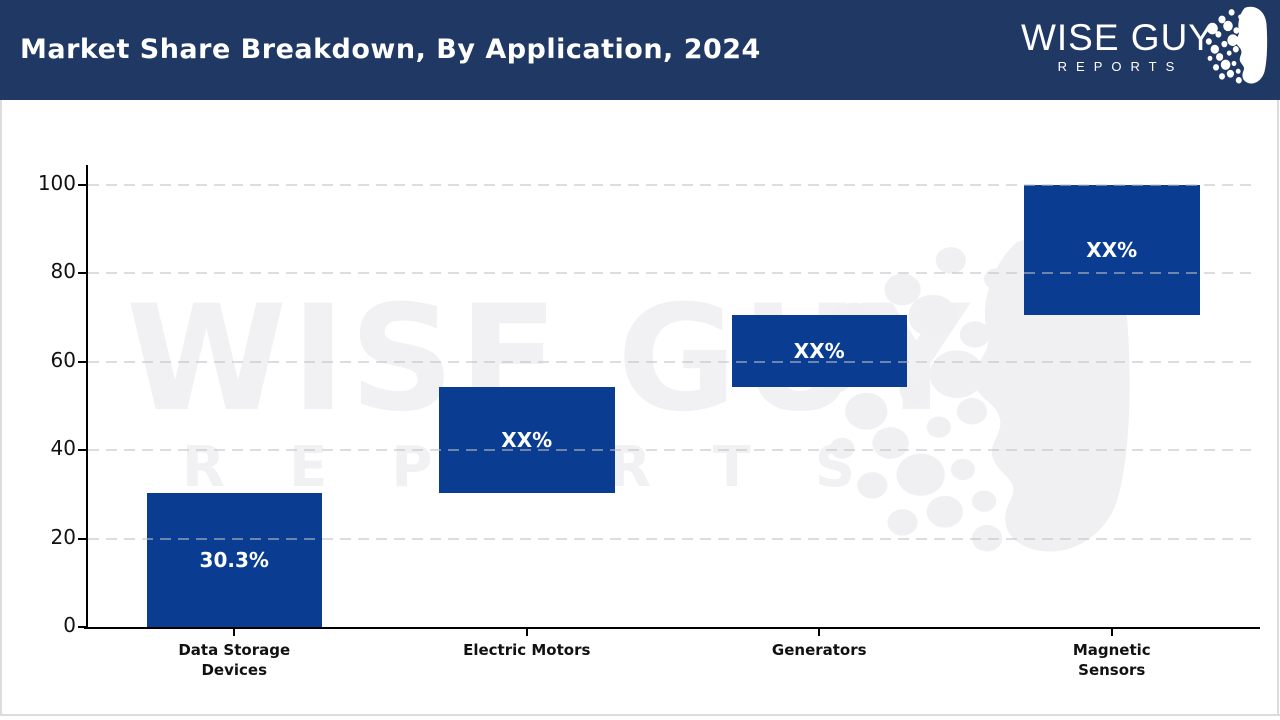  Describe the element at coordinates (63, 359) in the screenshot. I see `y-tick-label: 60` at that location.